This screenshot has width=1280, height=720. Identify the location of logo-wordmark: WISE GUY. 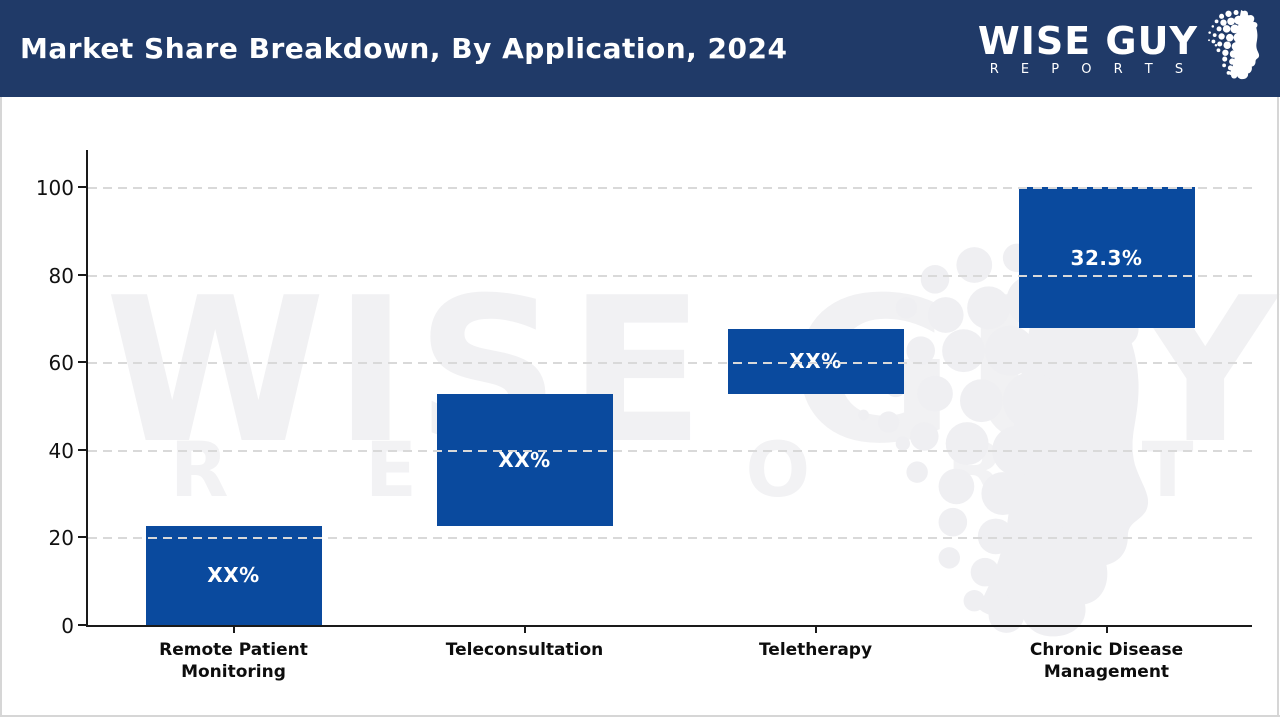
(1087, 40).